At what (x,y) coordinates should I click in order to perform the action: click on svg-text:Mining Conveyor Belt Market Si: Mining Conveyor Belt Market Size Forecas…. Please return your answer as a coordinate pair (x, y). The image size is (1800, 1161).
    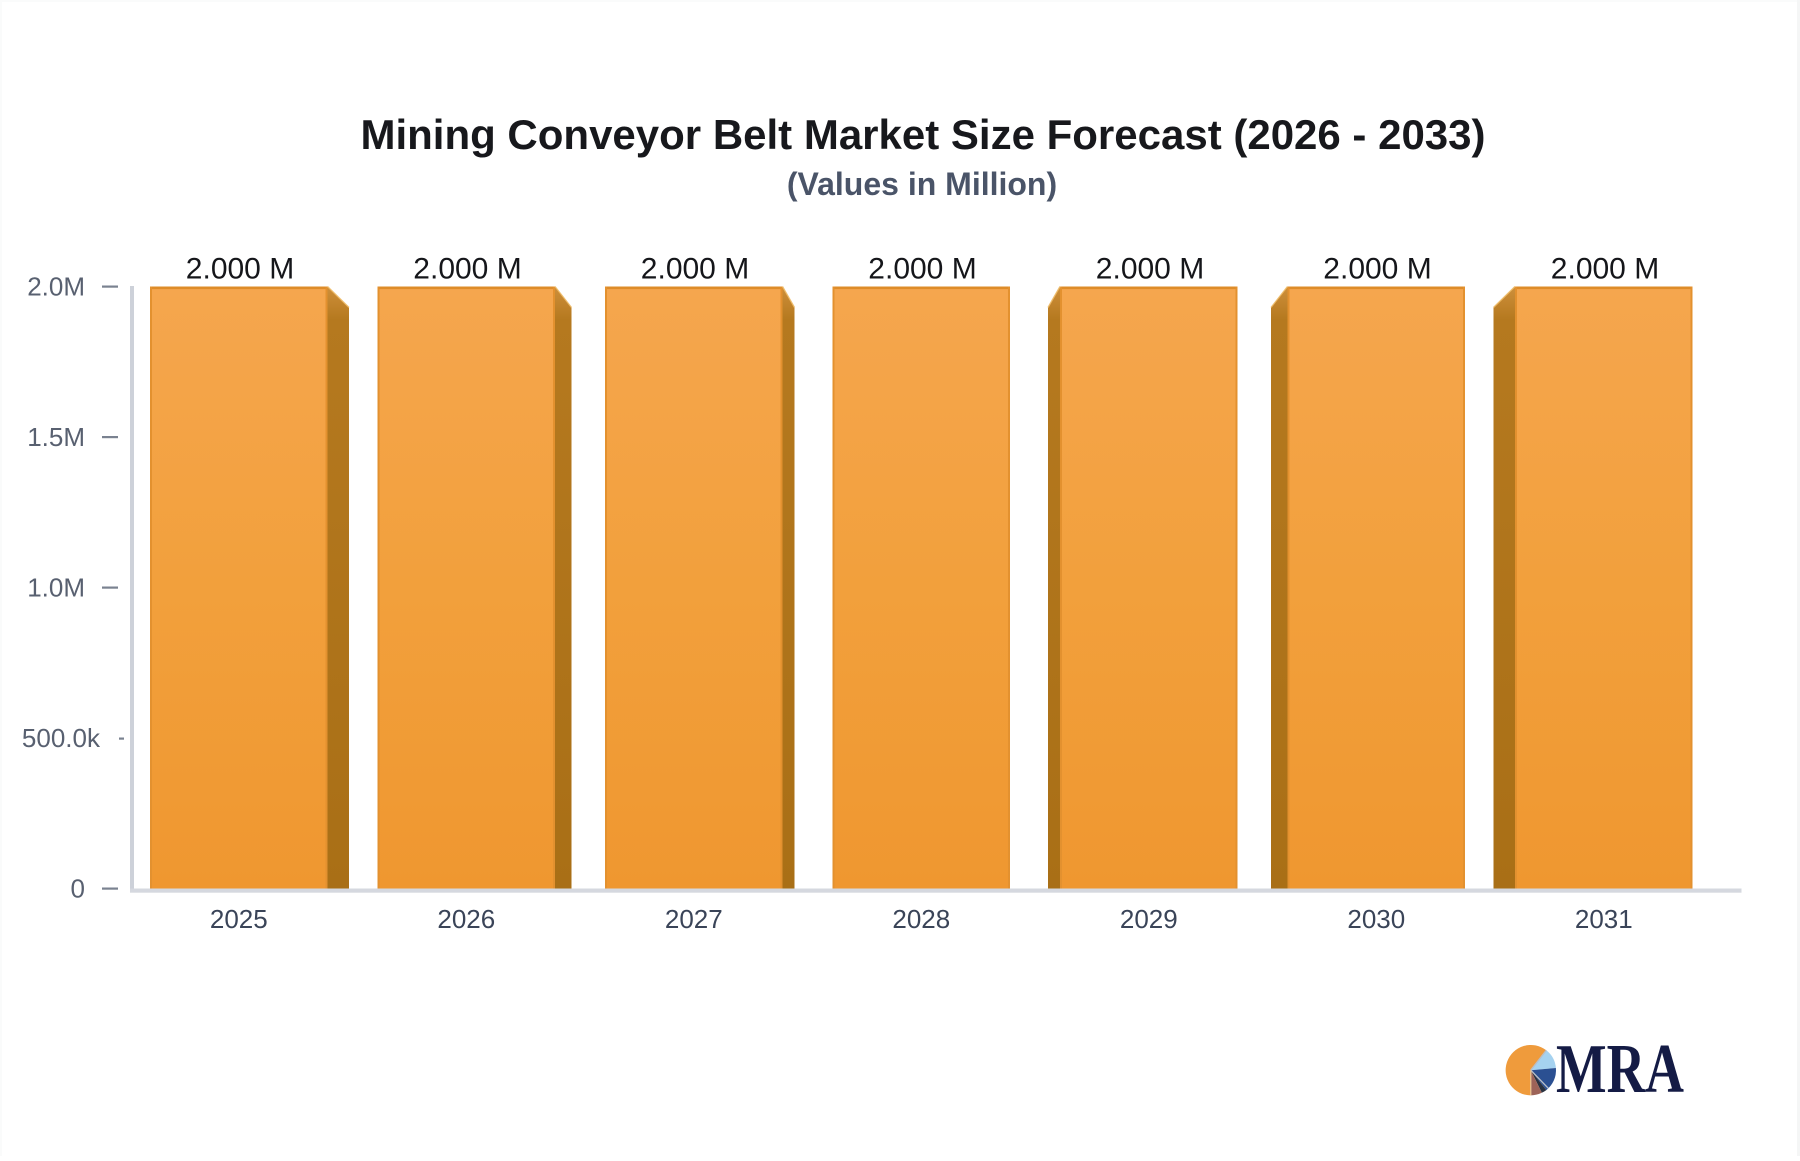
    Looking at the image, I should click on (922, 134).